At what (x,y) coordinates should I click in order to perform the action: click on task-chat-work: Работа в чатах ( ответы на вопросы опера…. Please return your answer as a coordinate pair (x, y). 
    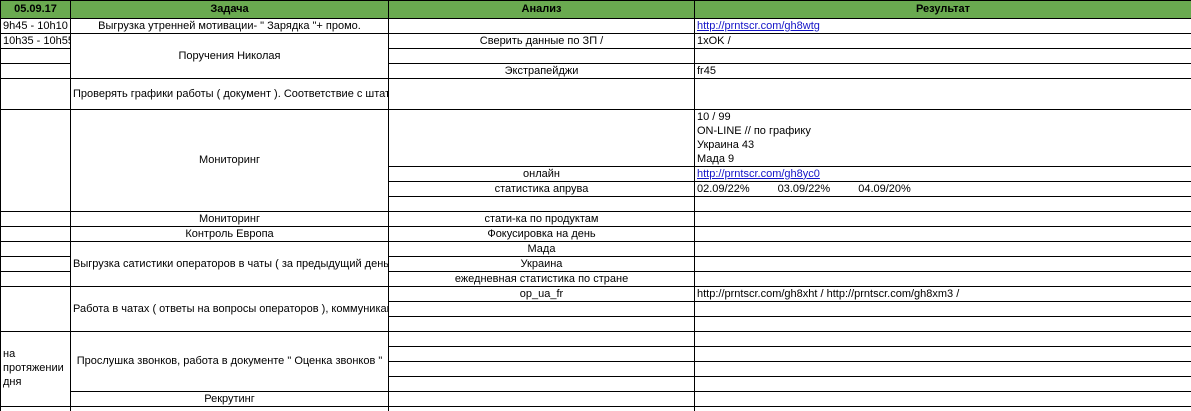
    Looking at the image, I should click on (229, 309).